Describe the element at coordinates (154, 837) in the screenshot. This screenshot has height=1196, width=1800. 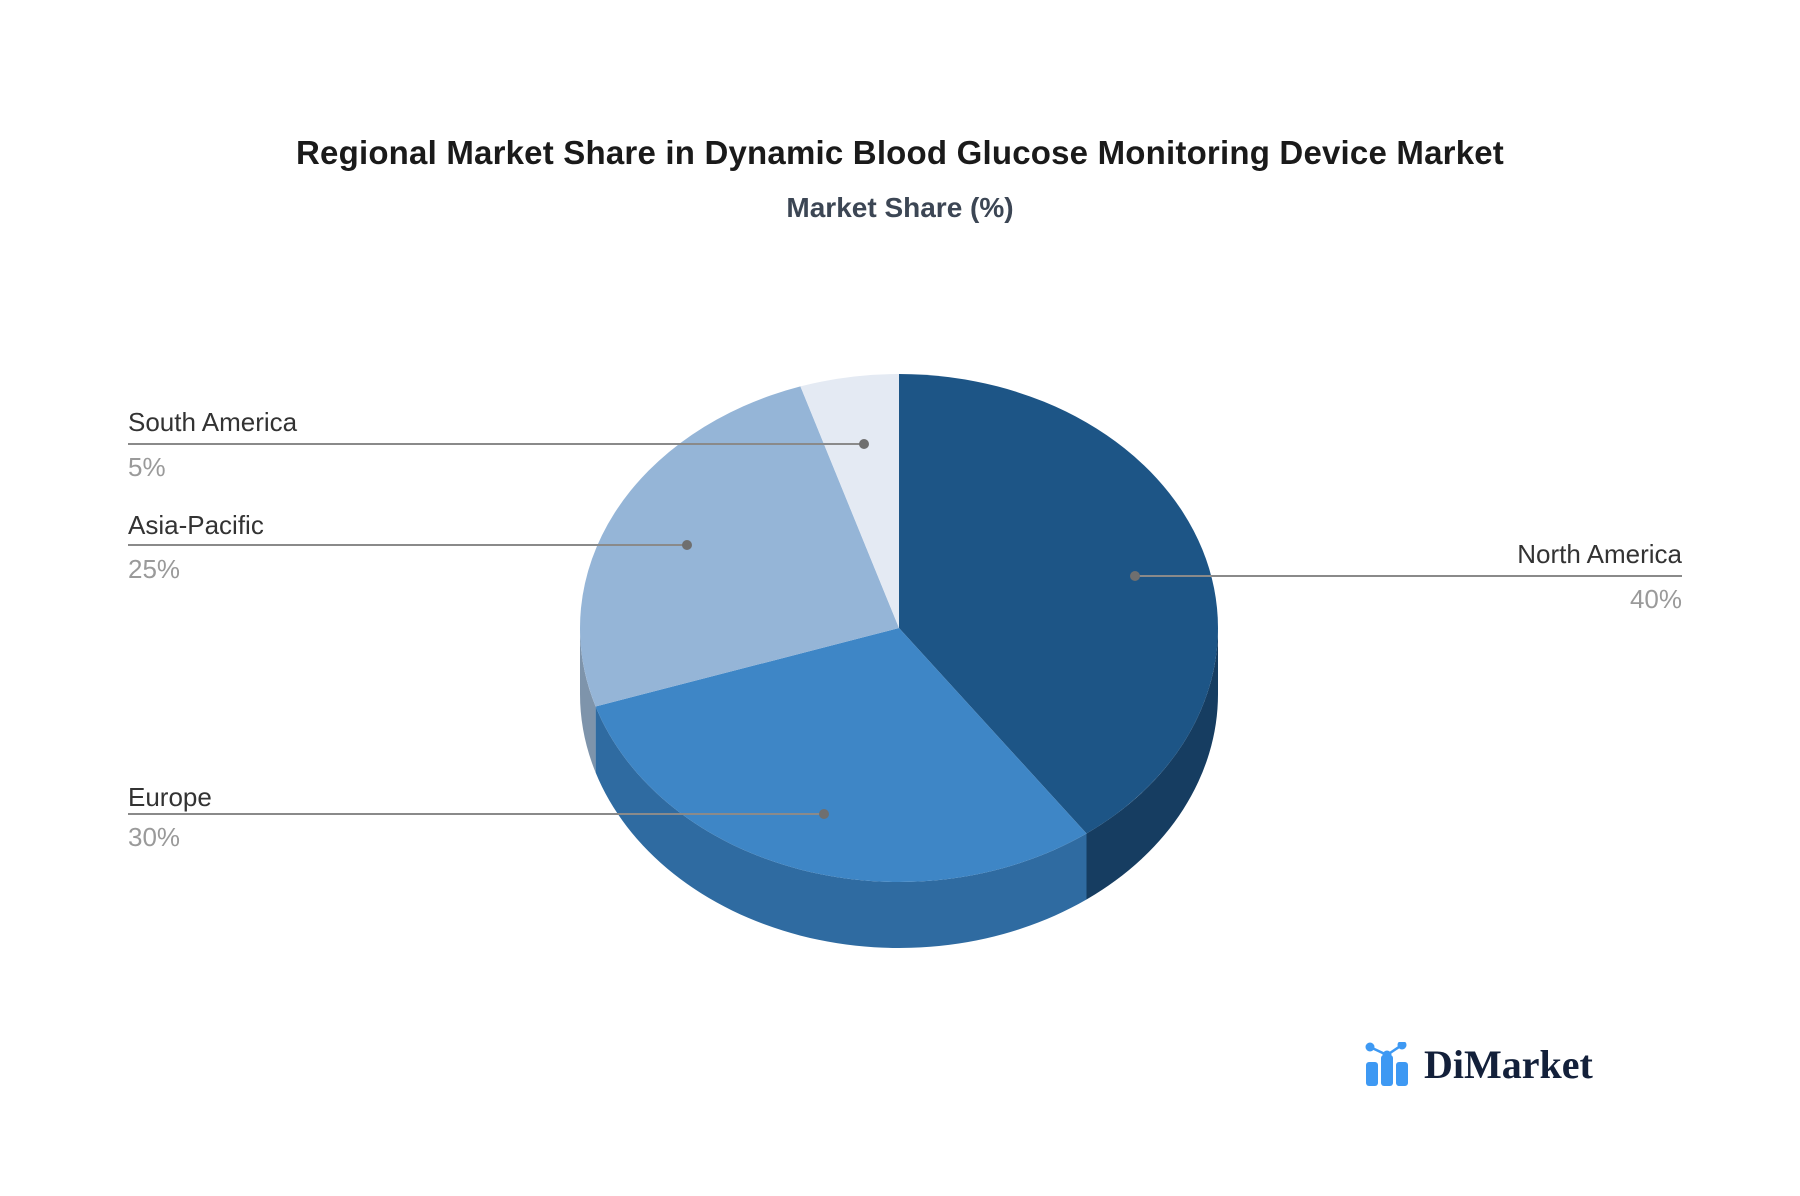
I see `value-europe: 30%` at that location.